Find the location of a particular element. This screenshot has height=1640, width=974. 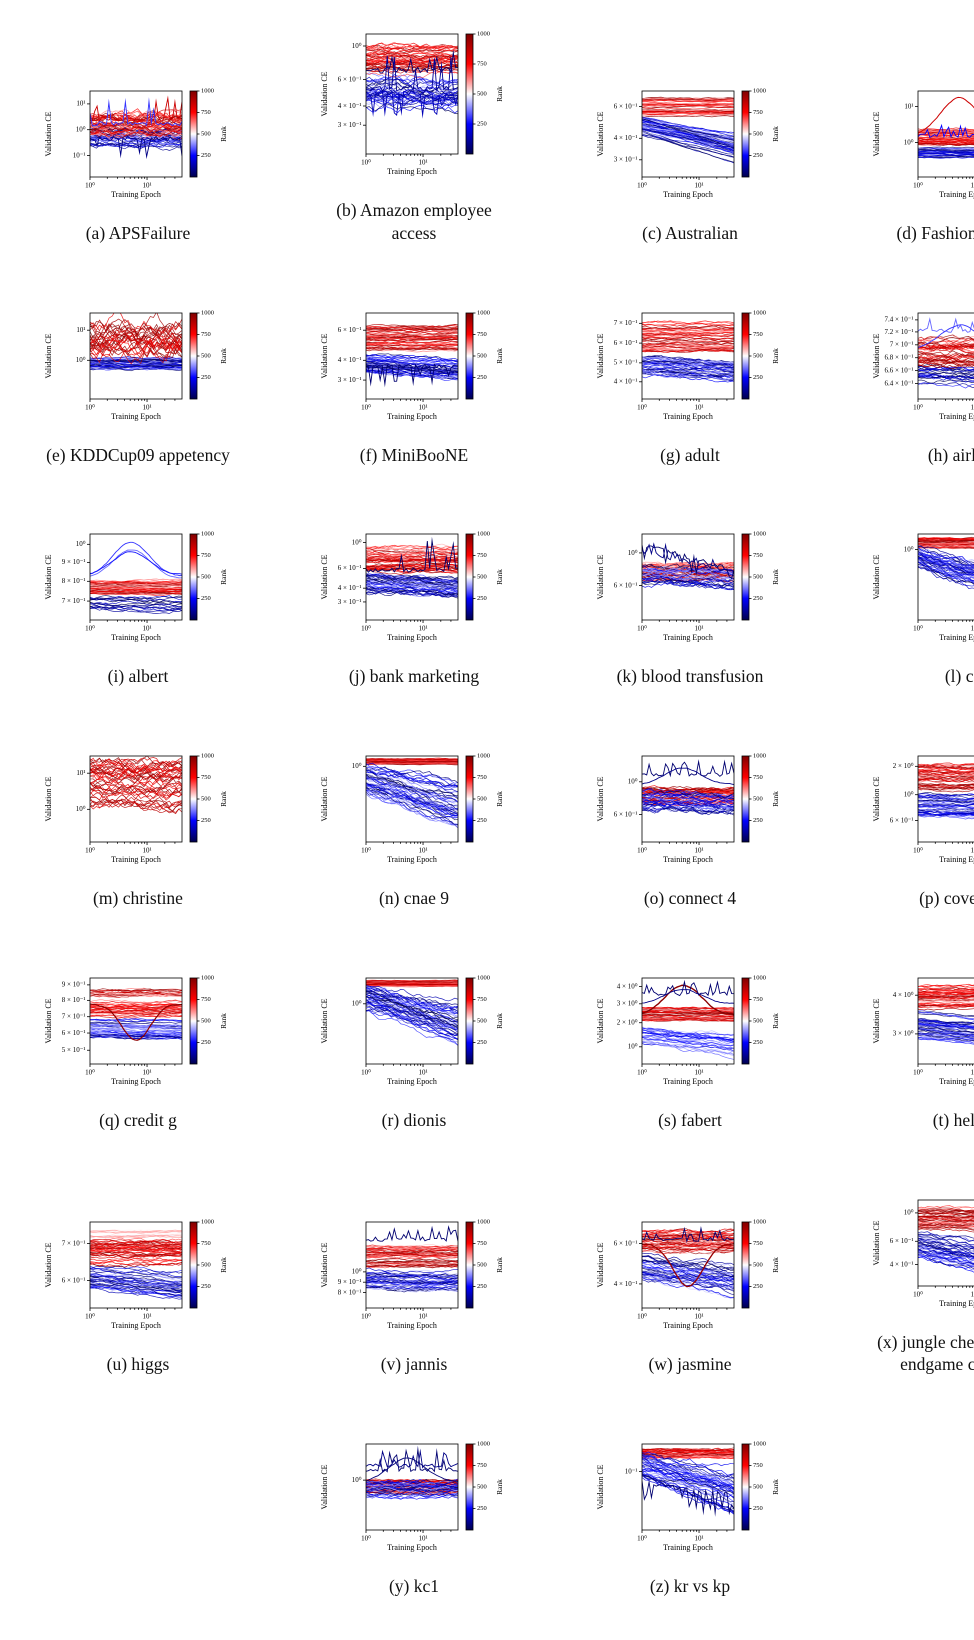

subplot-caption: (r) dionis is located at coordinates (414, 1119).